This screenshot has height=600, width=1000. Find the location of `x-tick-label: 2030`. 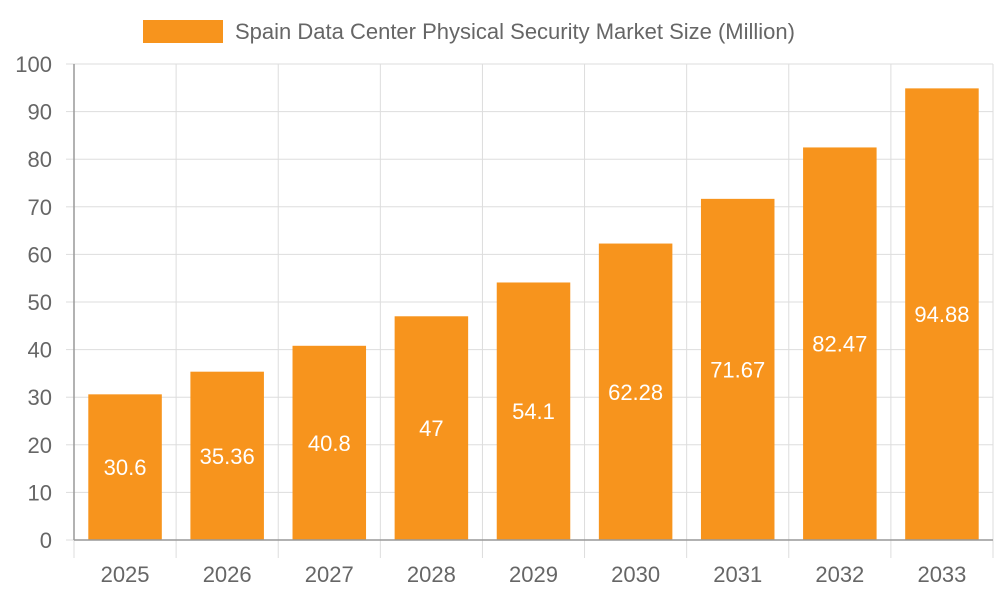

x-tick-label: 2030 is located at coordinates (635, 574).